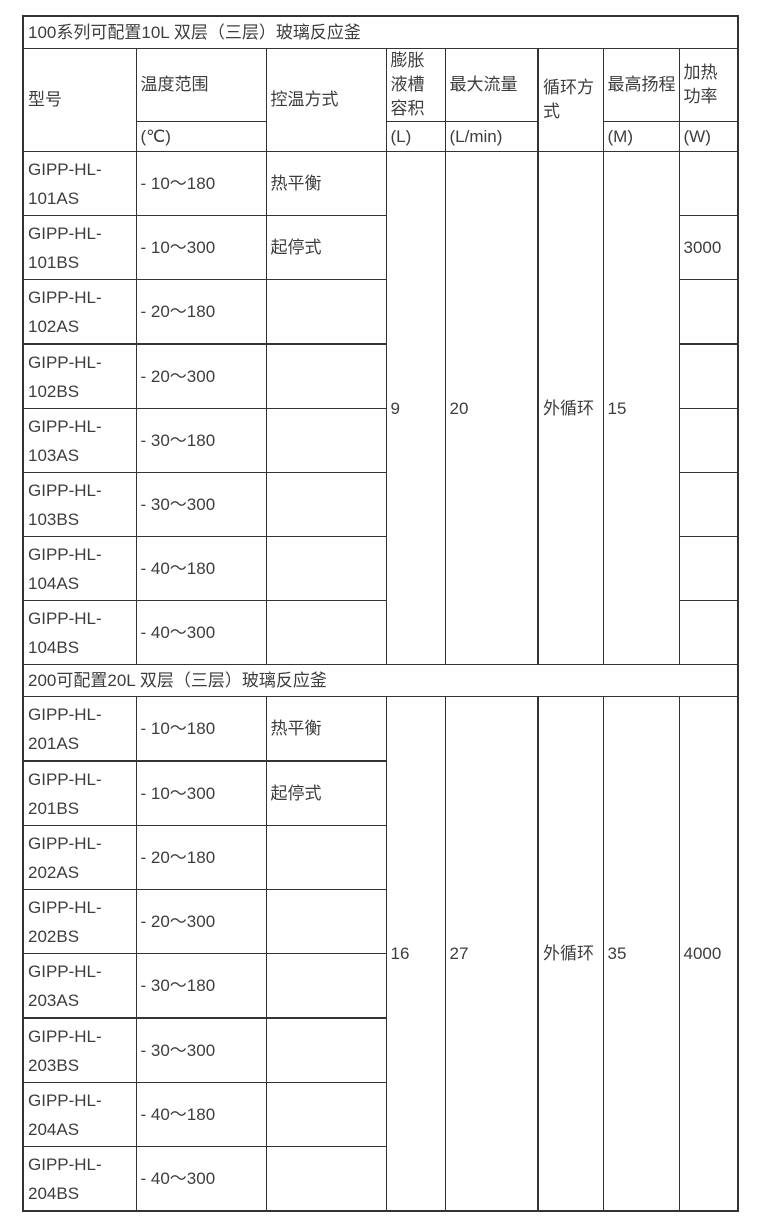  Describe the element at coordinates (491, 136) in the screenshot. I see `unit-lmin: (L/min)` at that location.